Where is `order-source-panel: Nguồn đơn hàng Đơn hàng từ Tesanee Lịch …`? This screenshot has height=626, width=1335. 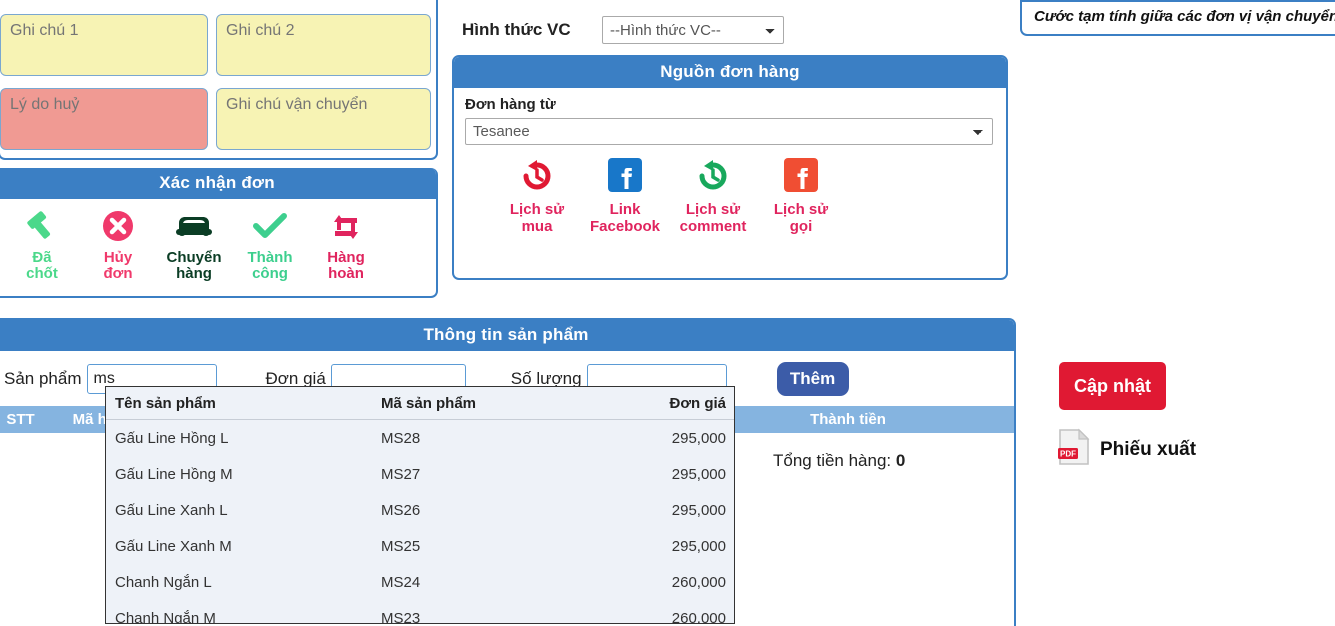
order-source-panel: Nguồn đơn hàng Đơn hàng từ Tesanee Lịch … is located at coordinates (730, 167).